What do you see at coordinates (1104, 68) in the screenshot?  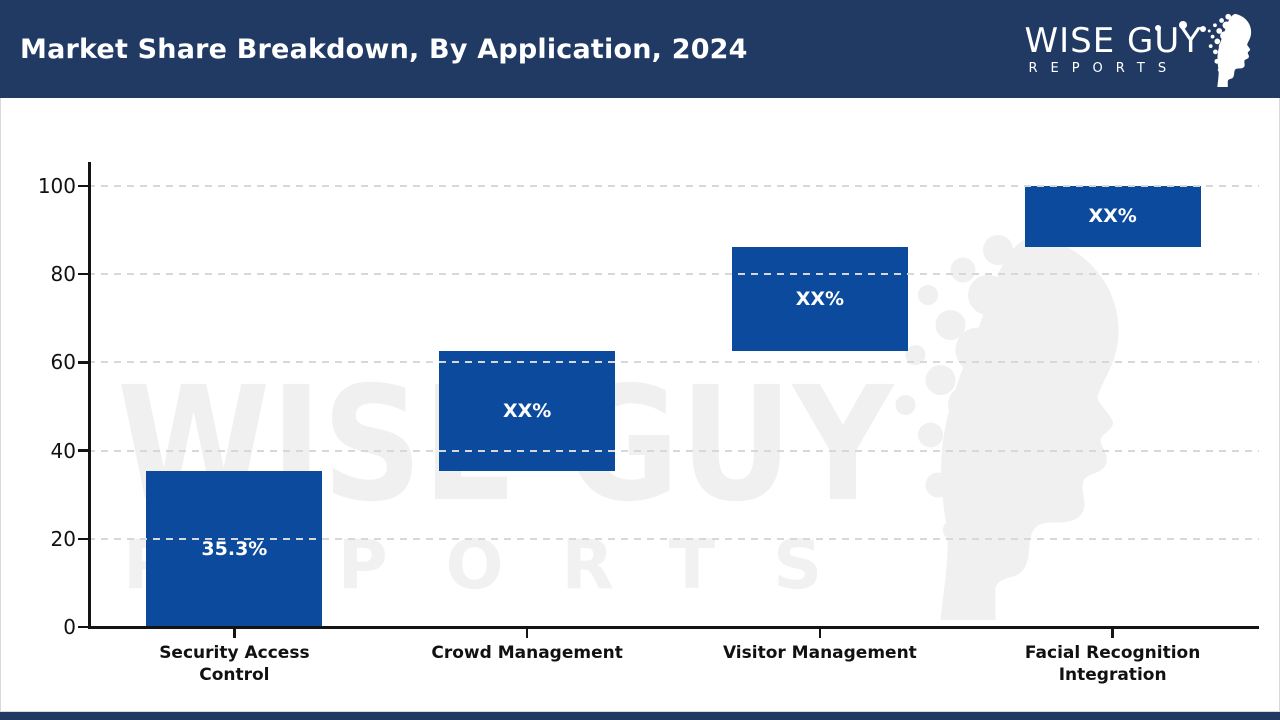 I see `brand-subtitle: REPORTS` at bounding box center [1104, 68].